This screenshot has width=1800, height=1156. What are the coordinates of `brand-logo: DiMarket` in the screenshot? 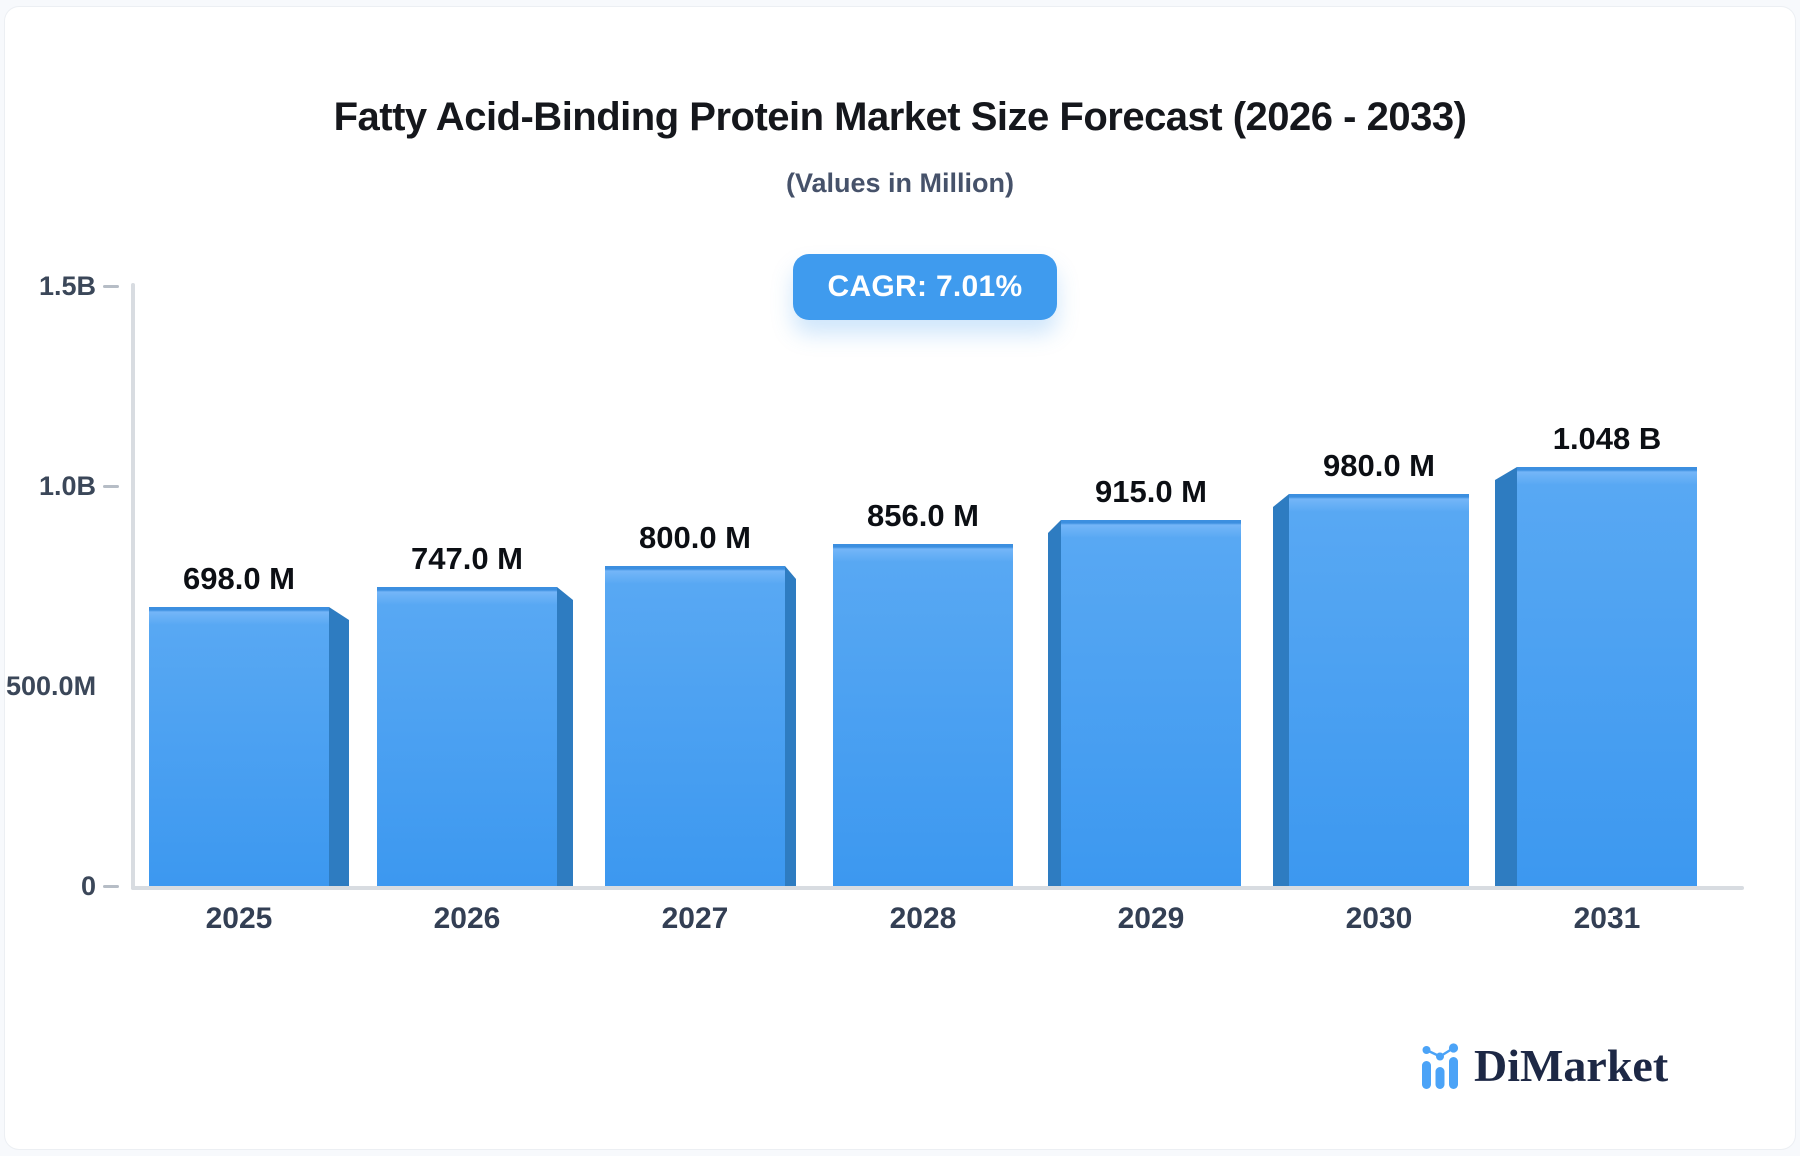 It's located at (1543, 1066).